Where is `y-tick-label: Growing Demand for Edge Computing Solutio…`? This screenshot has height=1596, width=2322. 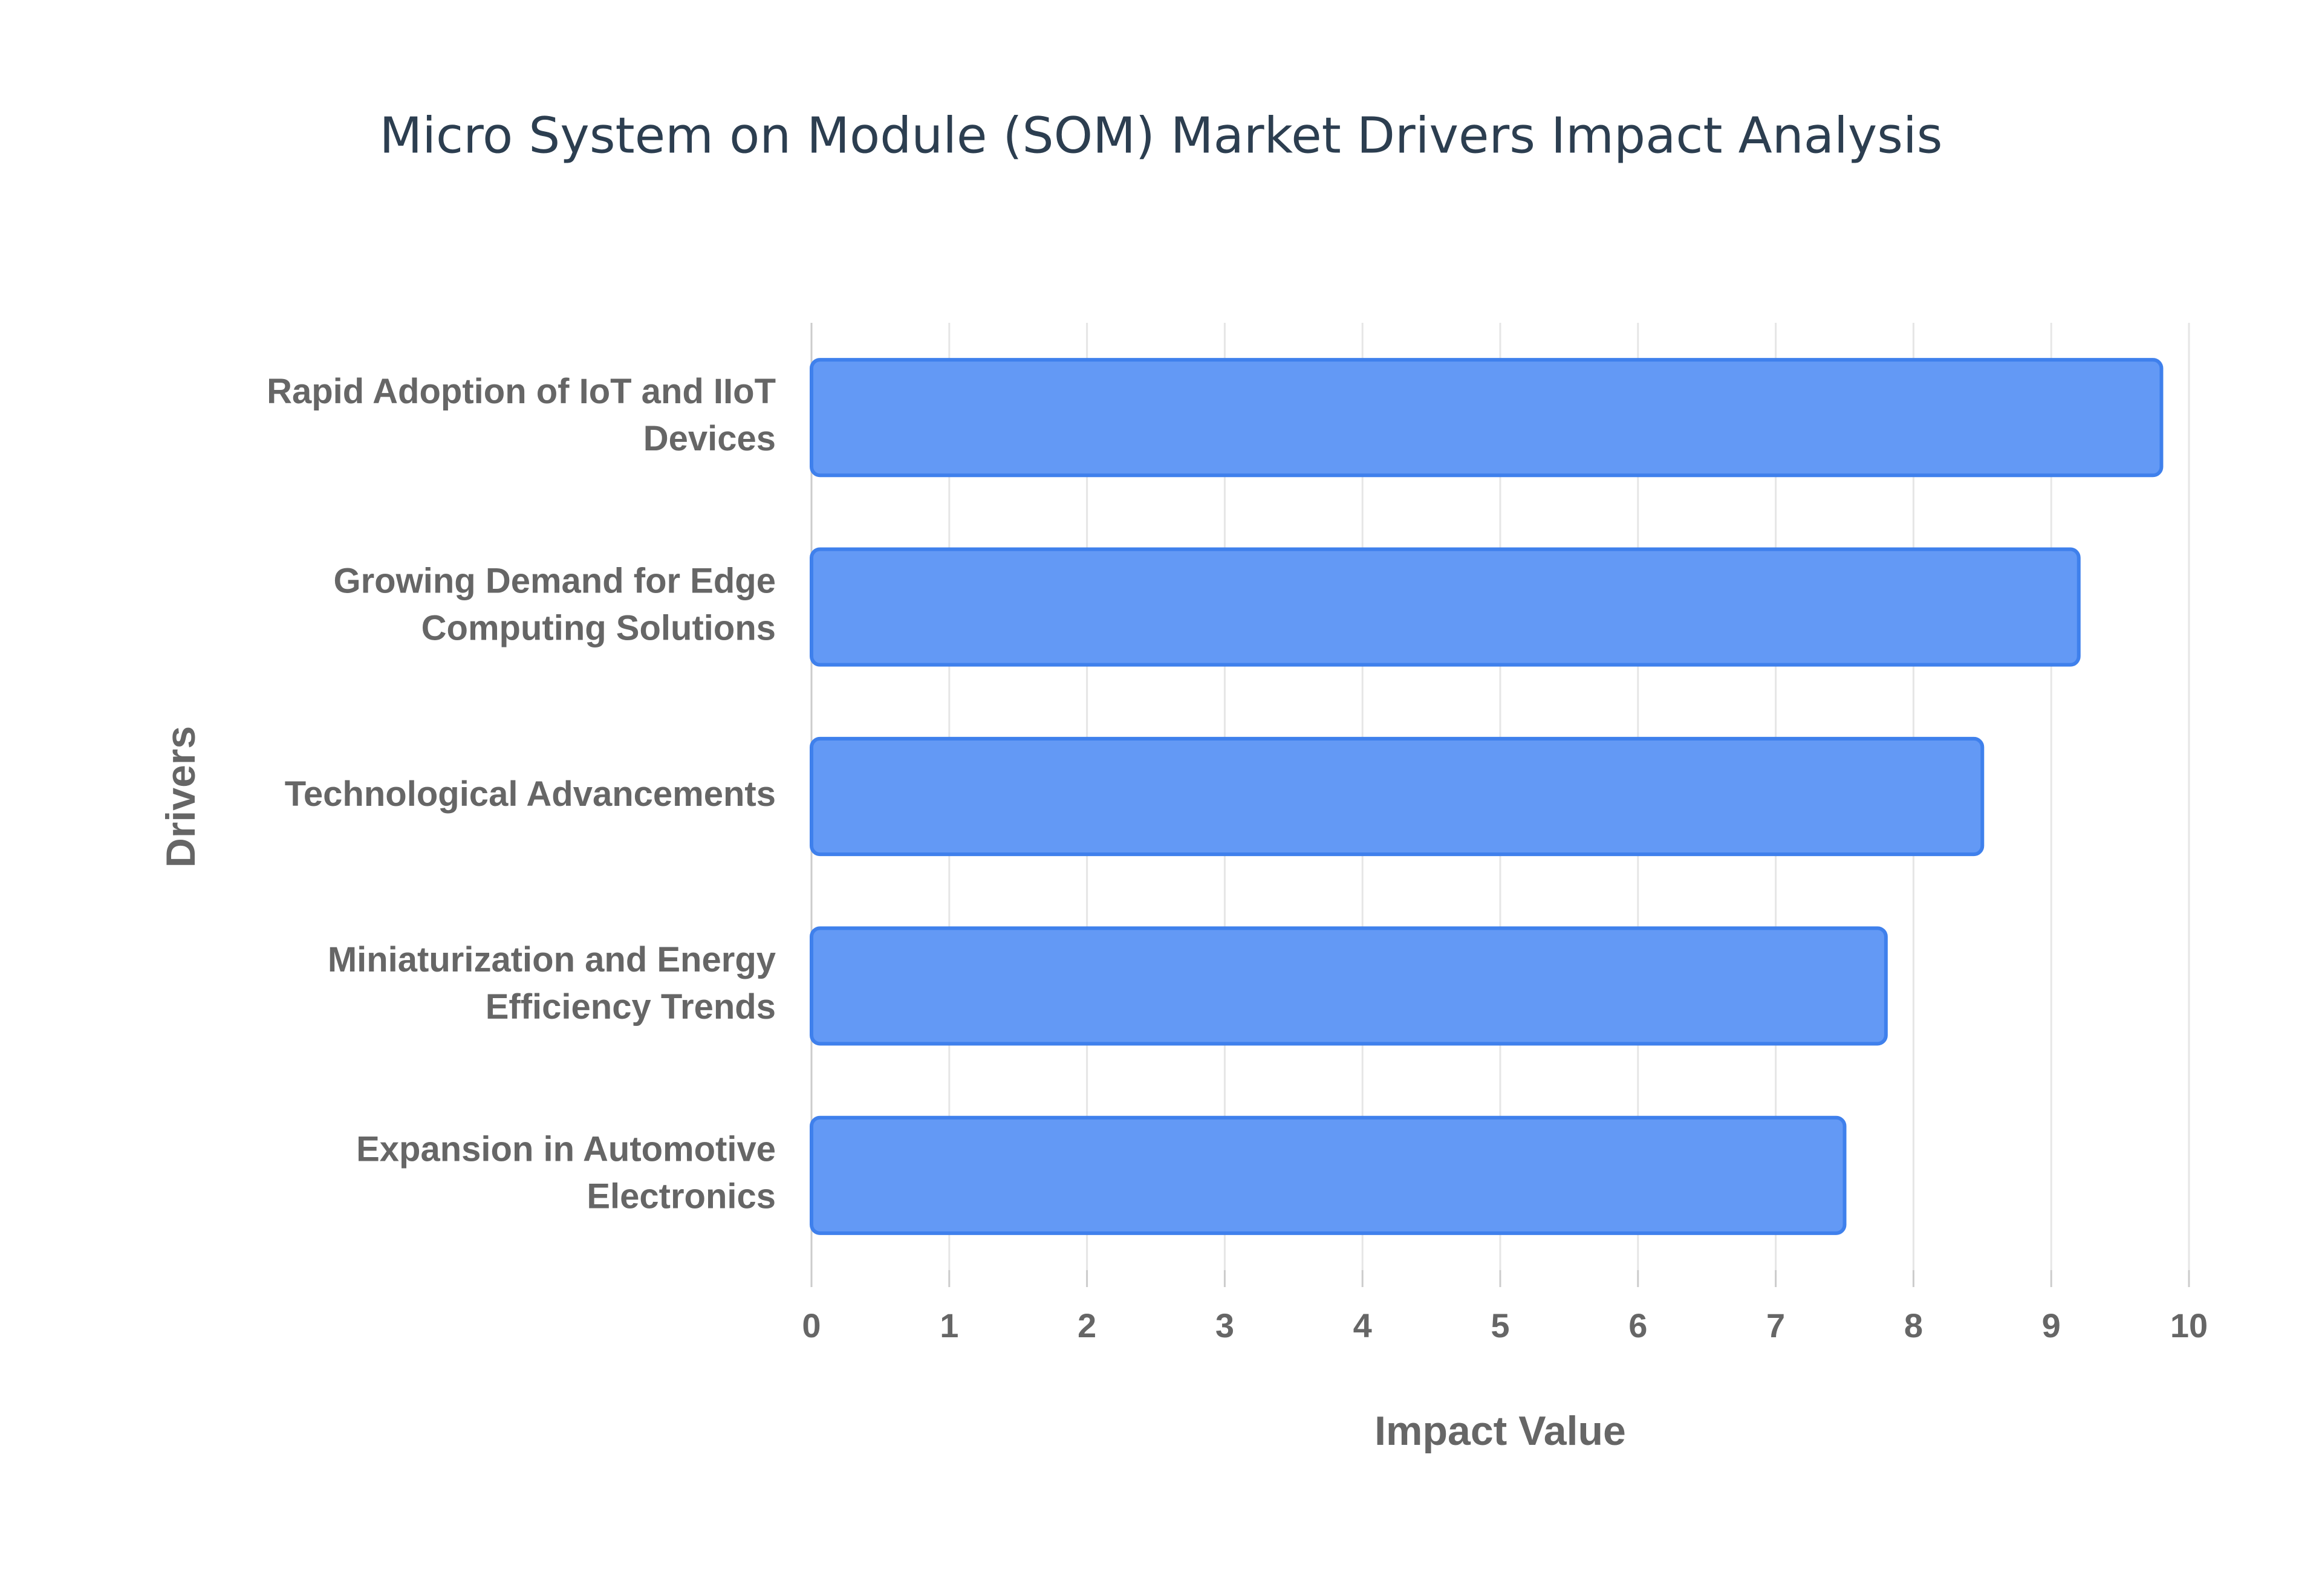
y-tick-label: Growing Demand for Edge Computing Solutio… is located at coordinates (555, 604).